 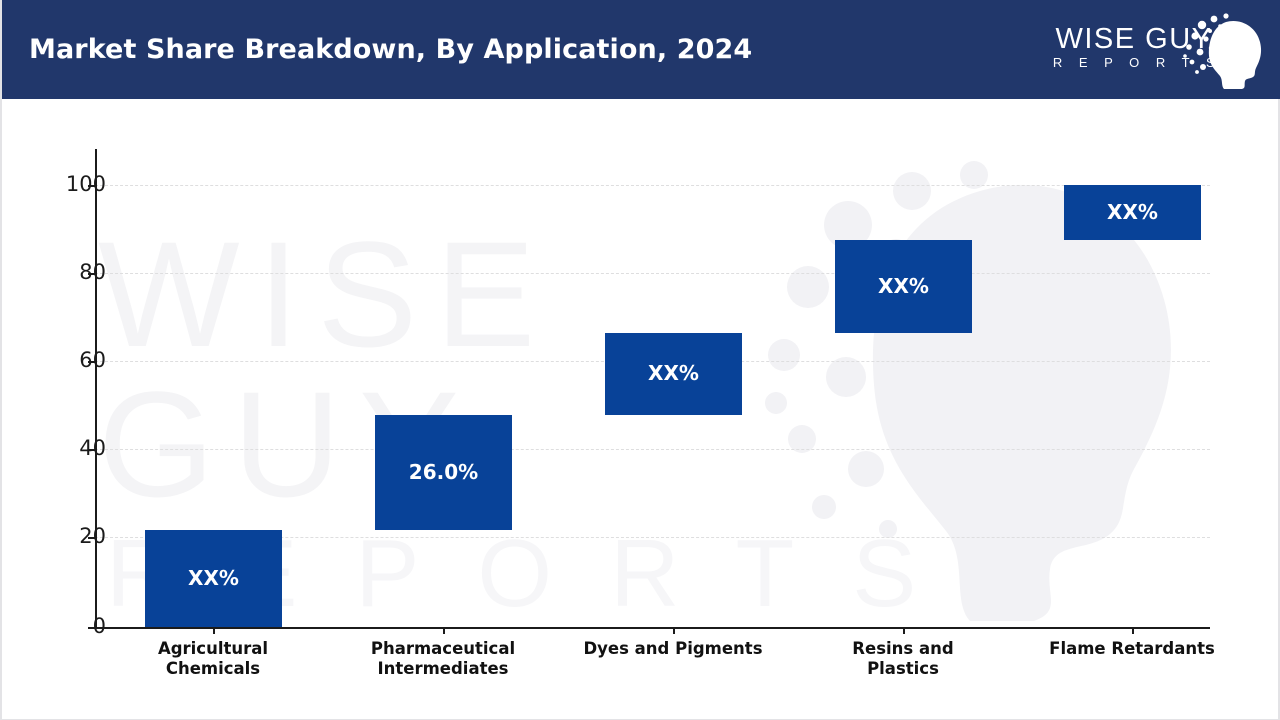 I want to click on x-tick-label-line: Intermediates, so click(x=443, y=668).